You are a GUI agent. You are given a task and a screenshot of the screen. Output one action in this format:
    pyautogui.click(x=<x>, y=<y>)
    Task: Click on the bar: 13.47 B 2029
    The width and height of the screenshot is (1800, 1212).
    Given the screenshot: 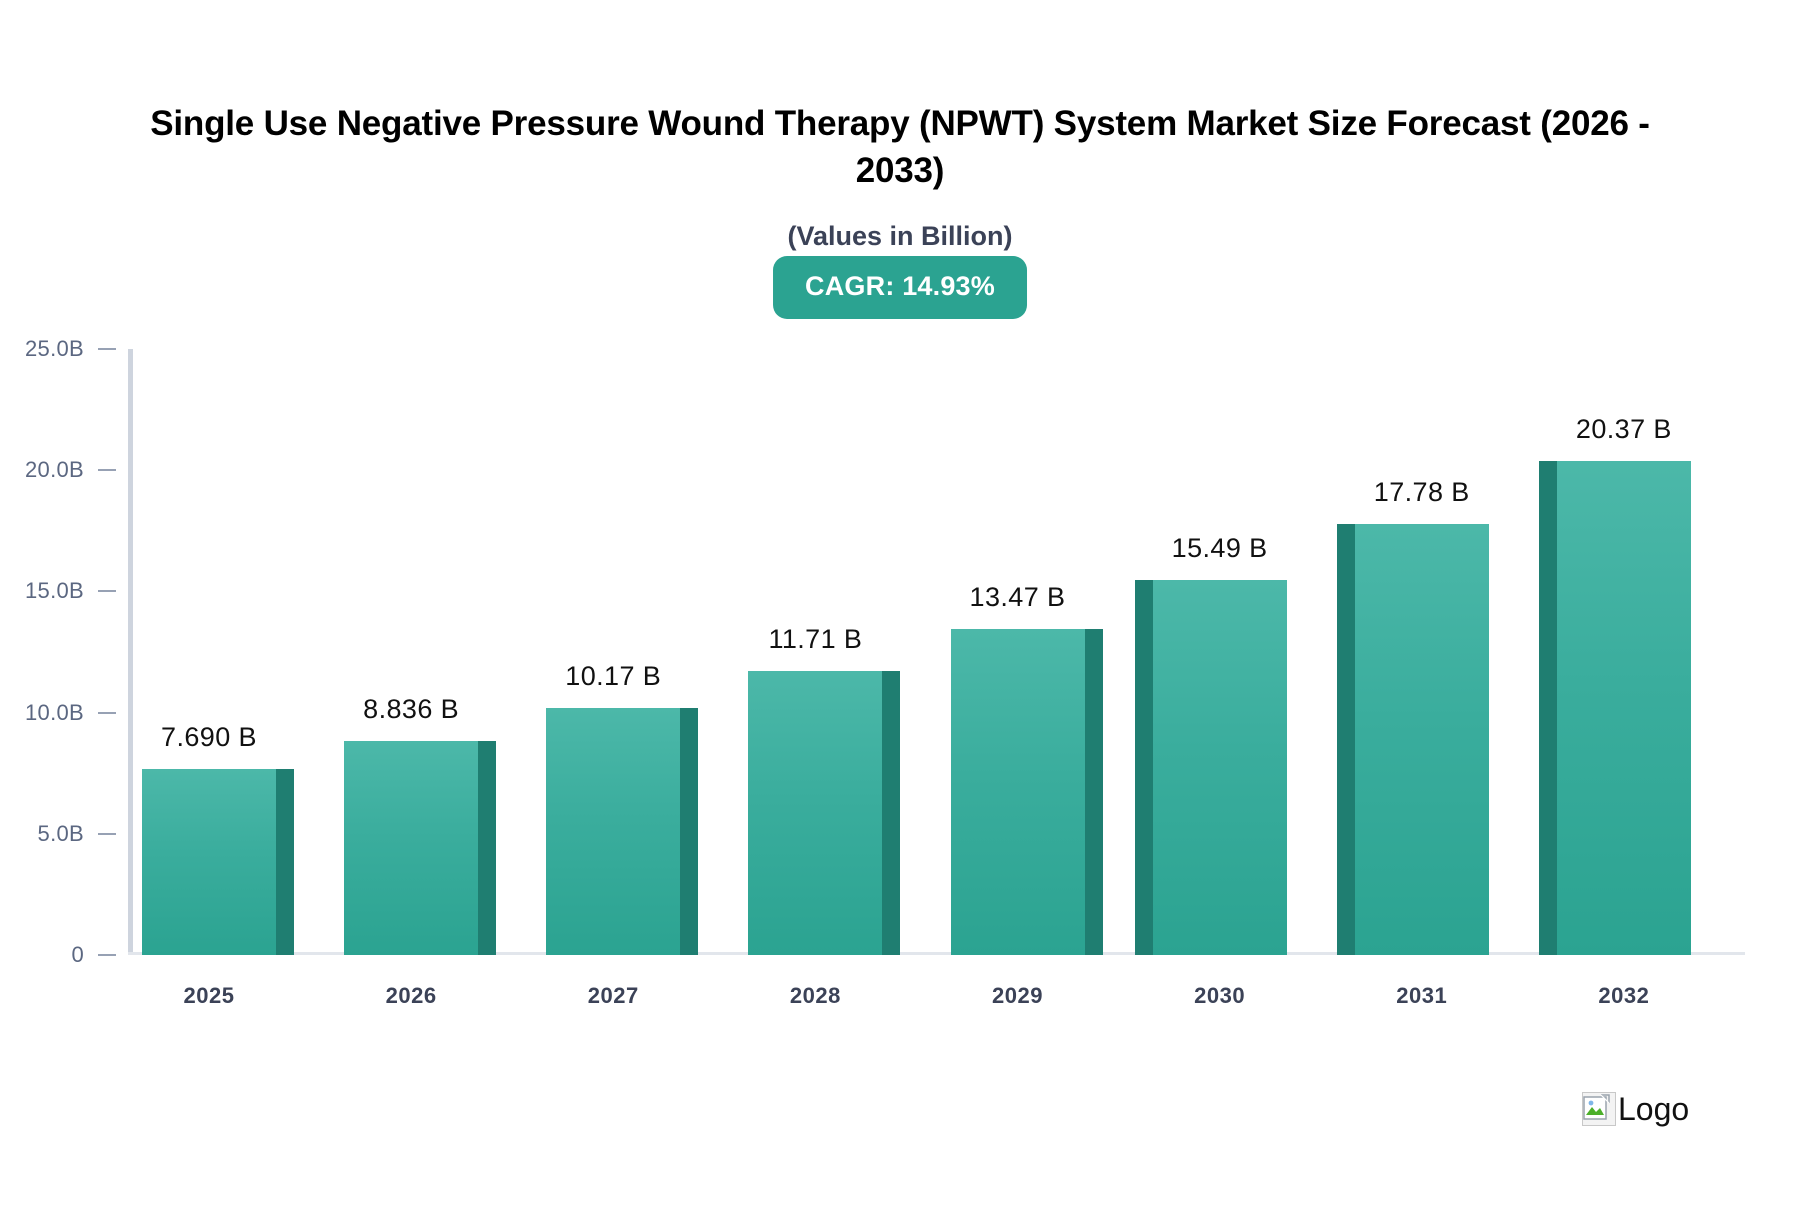 What is the action you would take?
    pyautogui.click(x=1026, y=795)
    